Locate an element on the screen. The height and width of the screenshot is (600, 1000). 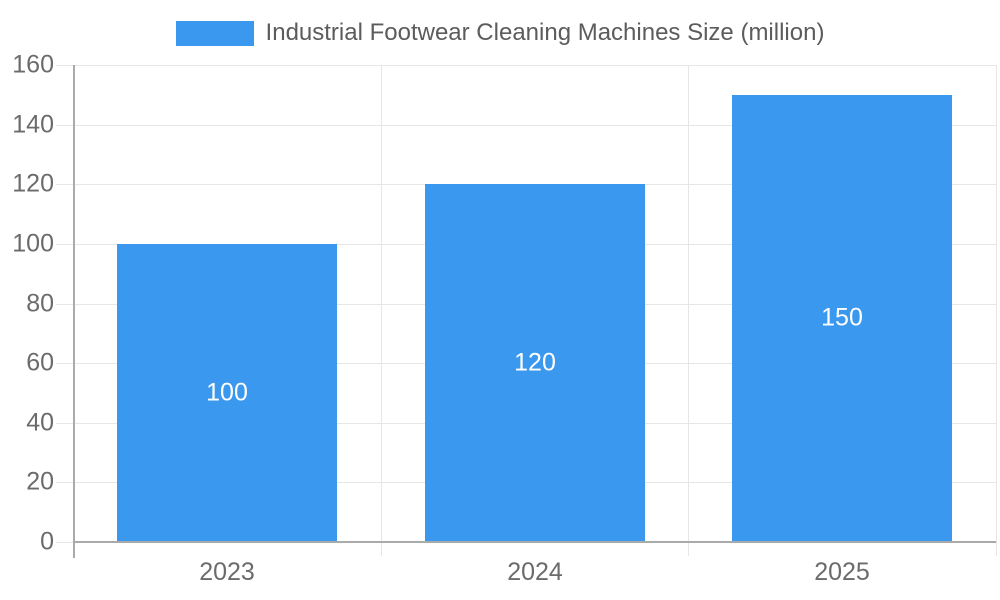
y-tick-label-60: 60 is located at coordinates (40, 362).